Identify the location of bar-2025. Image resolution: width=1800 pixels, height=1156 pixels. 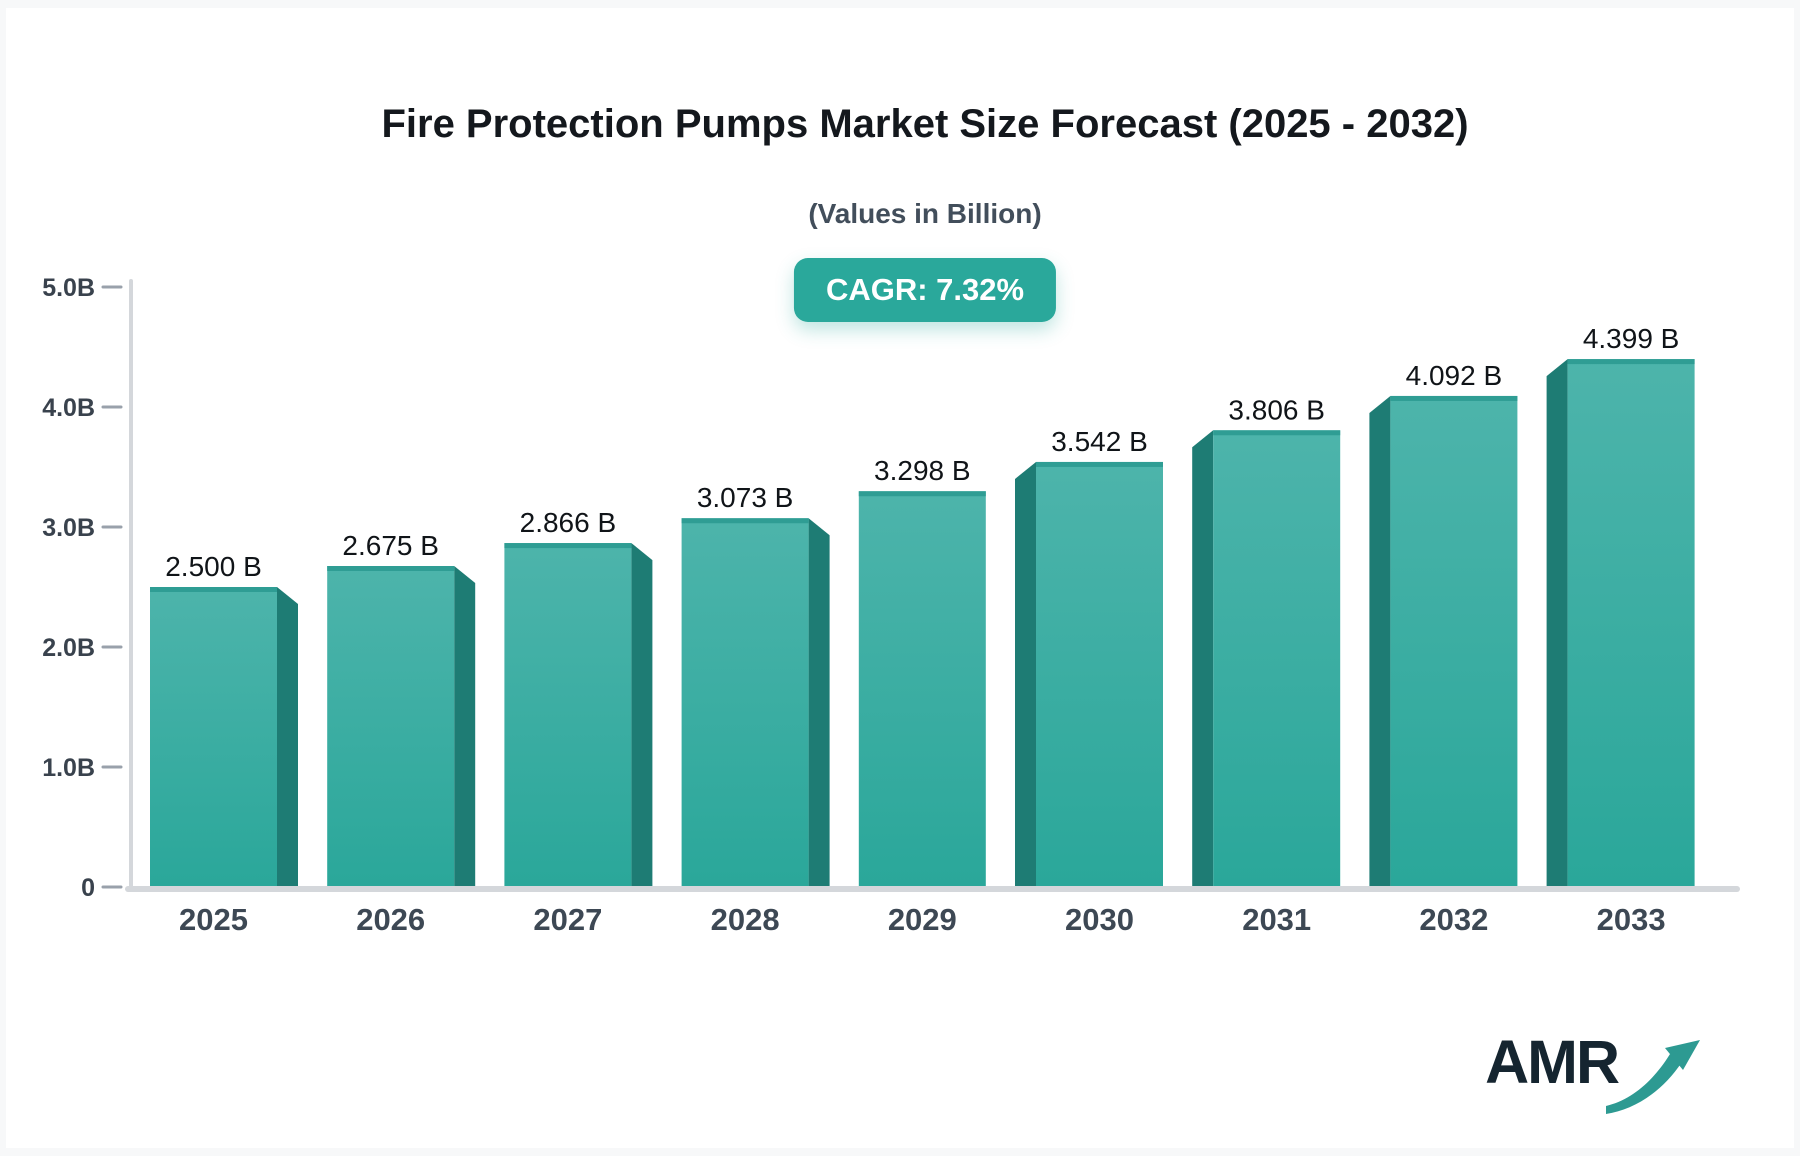
(213, 737).